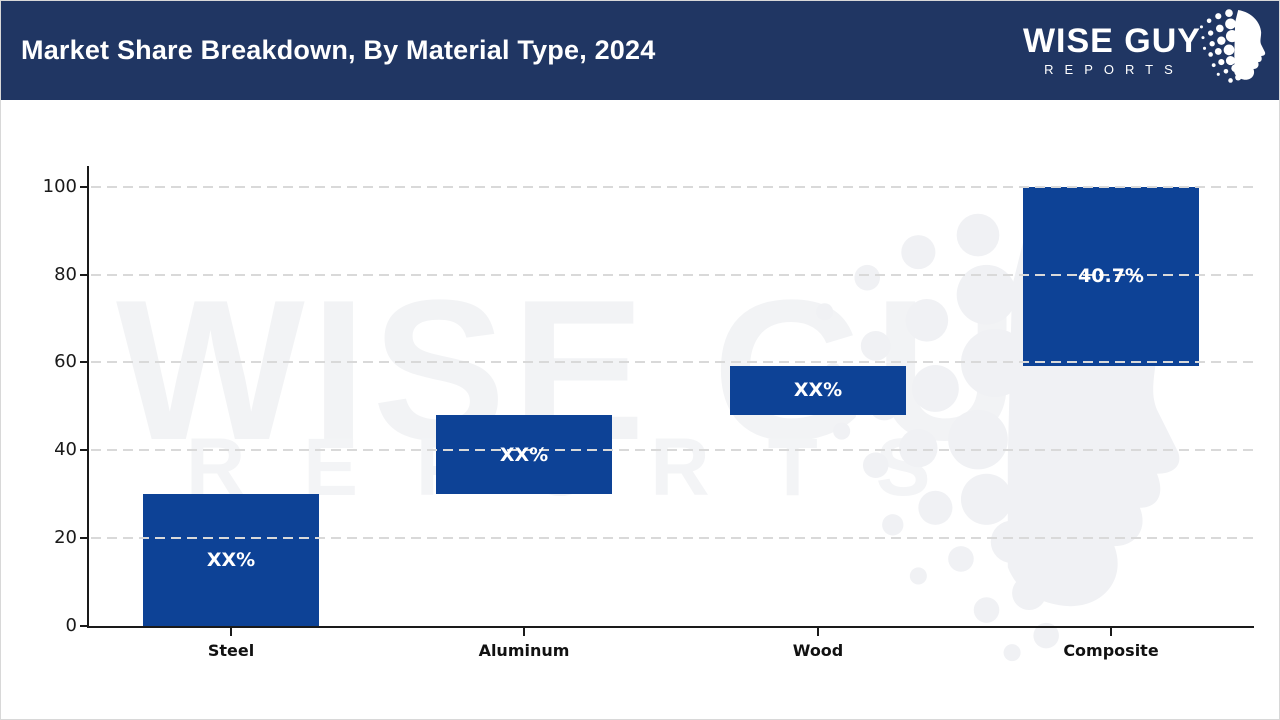 This screenshot has width=1280, height=720. Describe the element at coordinates (1232, 45) in the screenshot. I see `brand-head-icon` at that location.